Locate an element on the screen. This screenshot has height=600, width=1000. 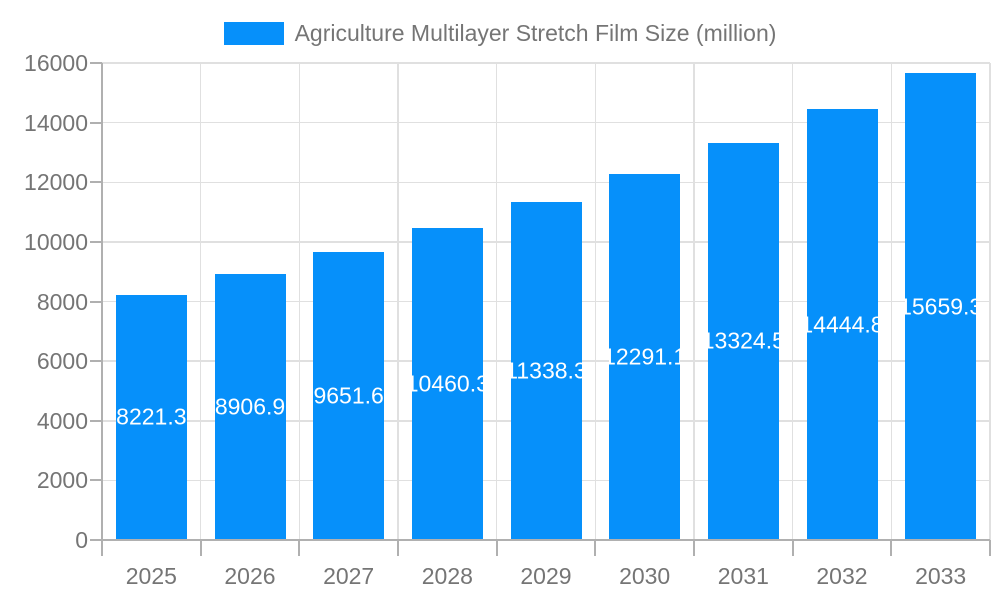
x-axis-label: 2031 is located at coordinates (743, 576).